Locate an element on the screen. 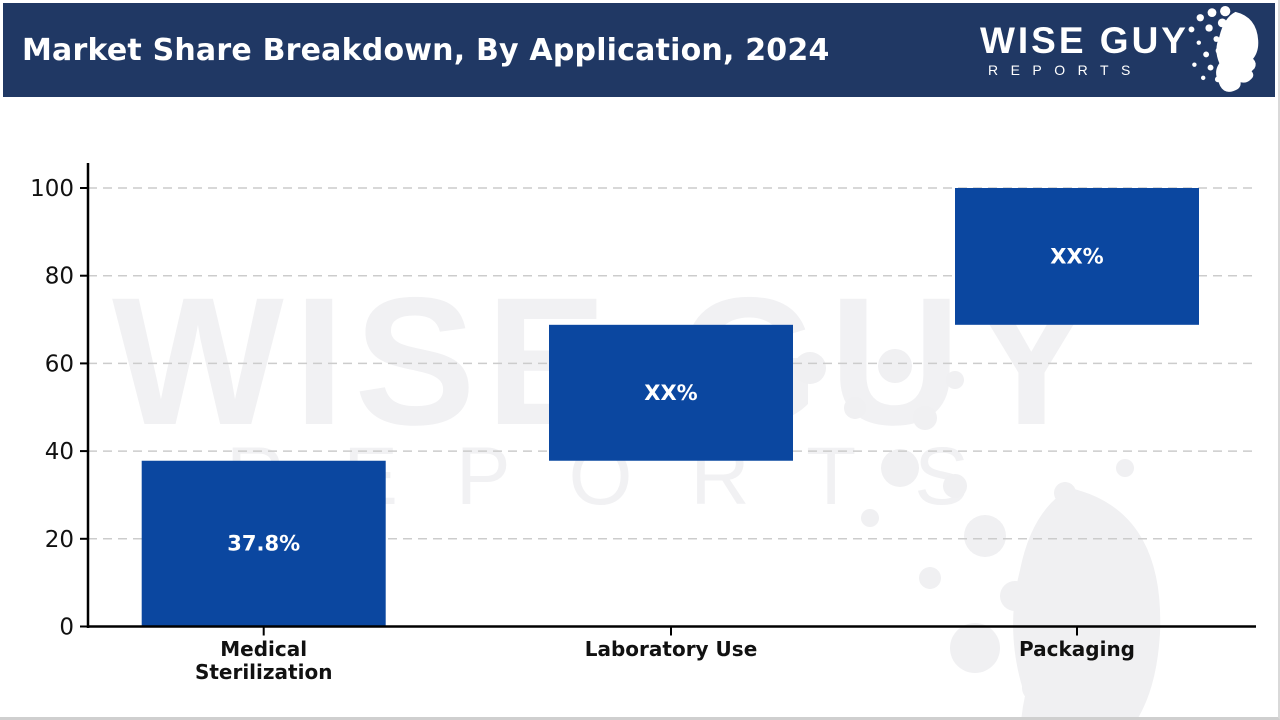 Image resolution: width=1280 pixels, height=720 pixels. x-axis-ticks is located at coordinates (670, 631).